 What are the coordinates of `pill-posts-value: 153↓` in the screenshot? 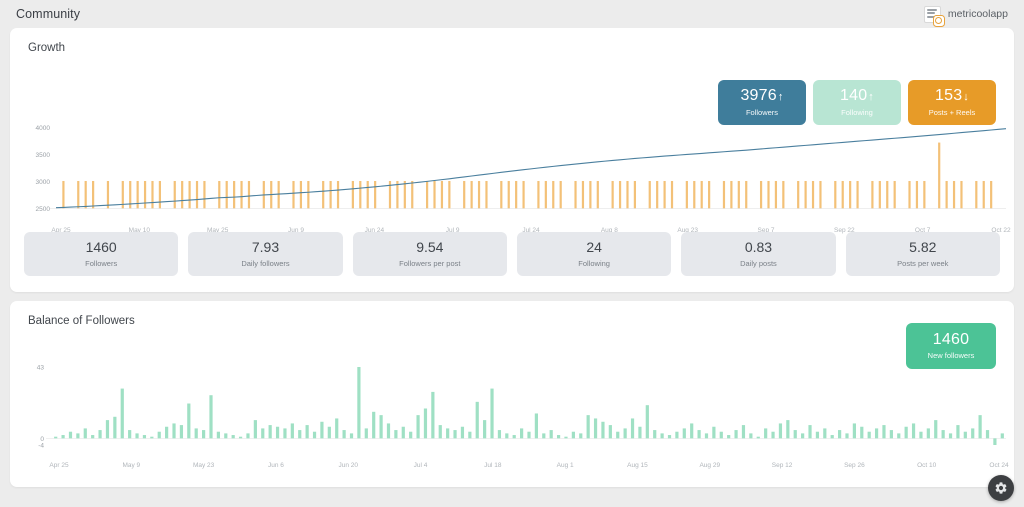 It's located at (952, 96).